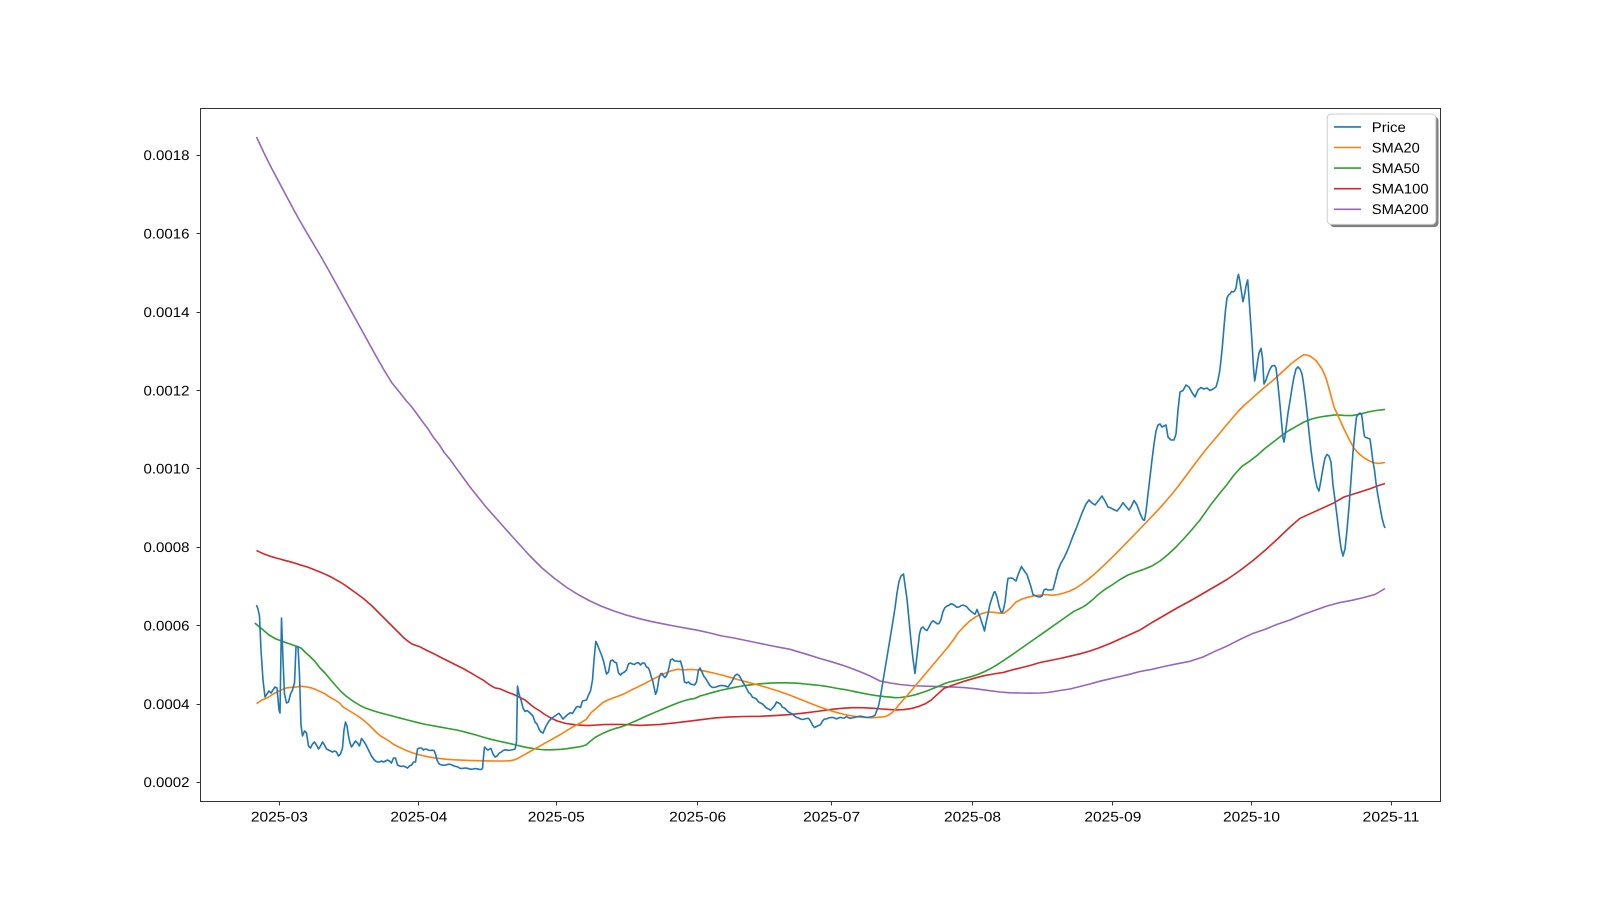  I want to click on svg-text: 2025-10, so click(1251, 817).